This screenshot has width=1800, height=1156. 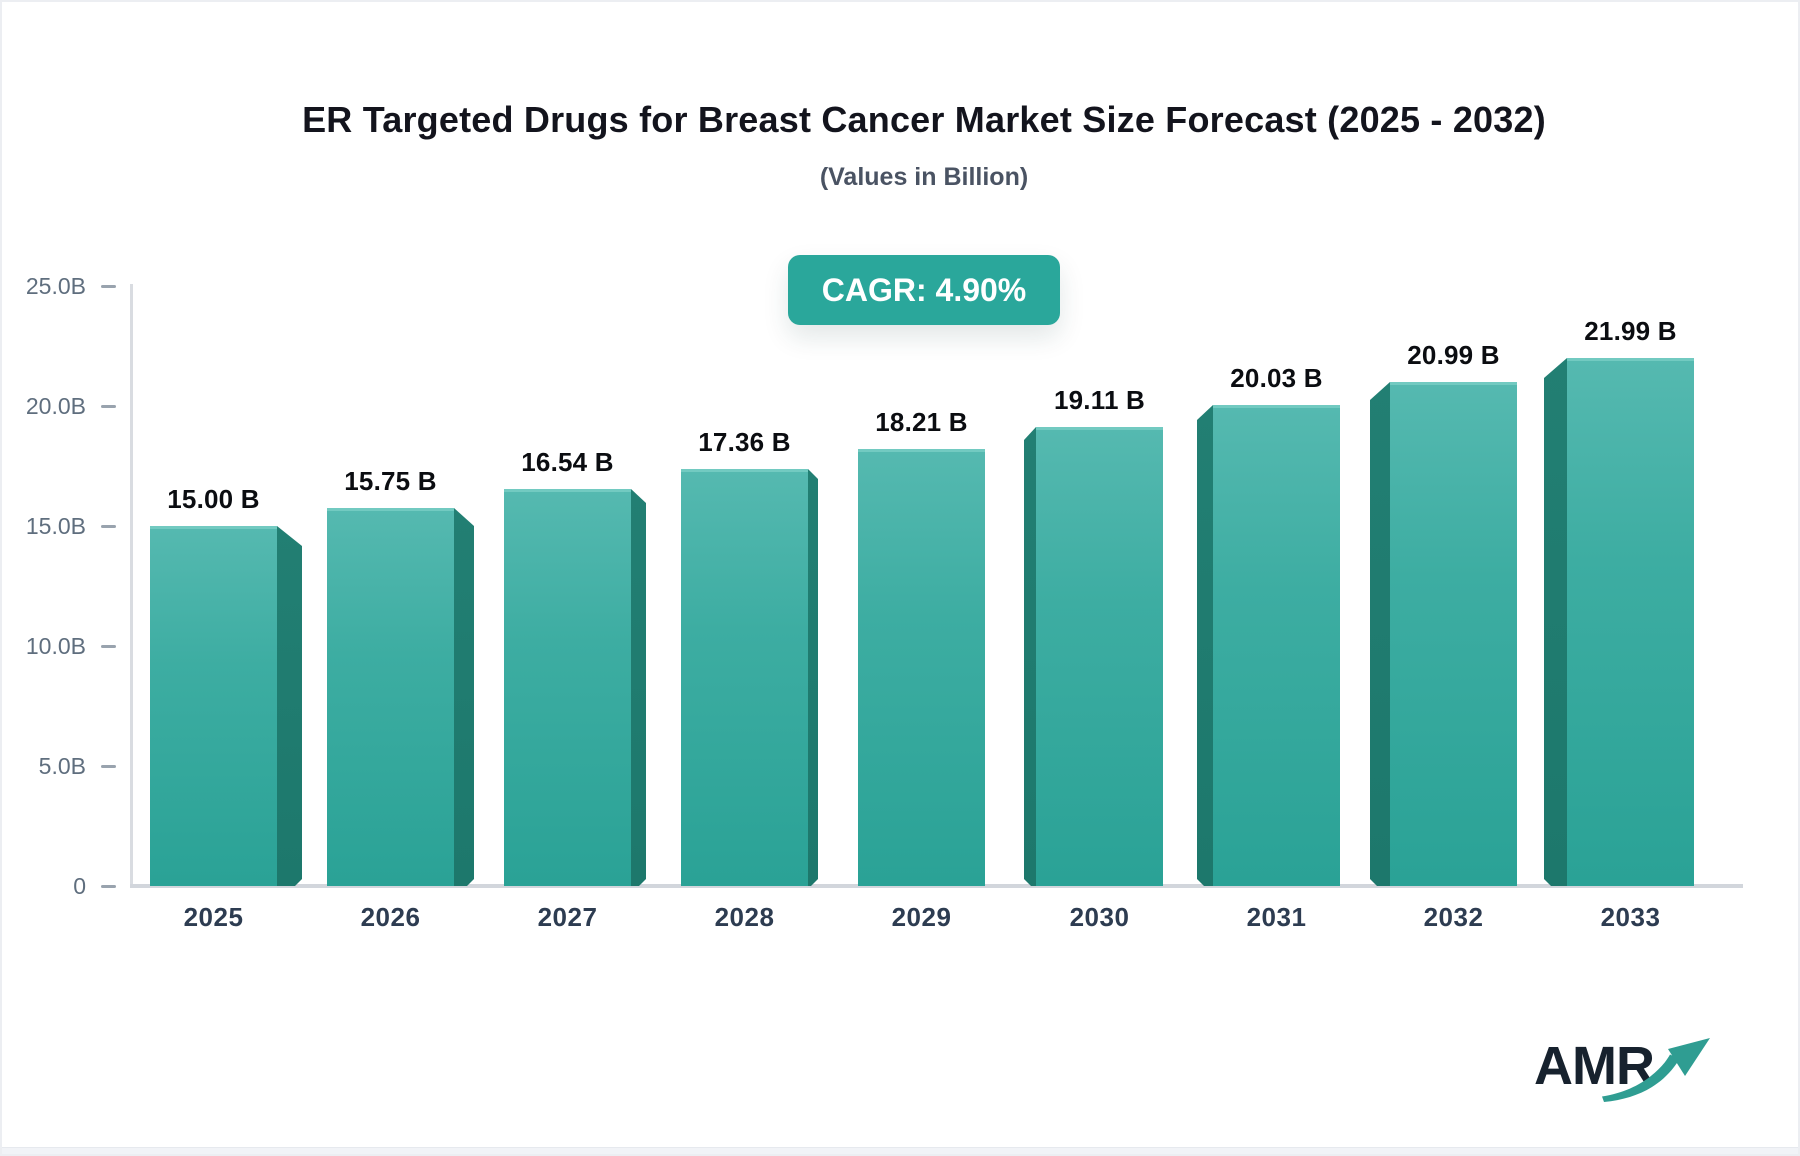 What do you see at coordinates (213, 499) in the screenshot?
I see `bar-value-label: 15.00 B` at bounding box center [213, 499].